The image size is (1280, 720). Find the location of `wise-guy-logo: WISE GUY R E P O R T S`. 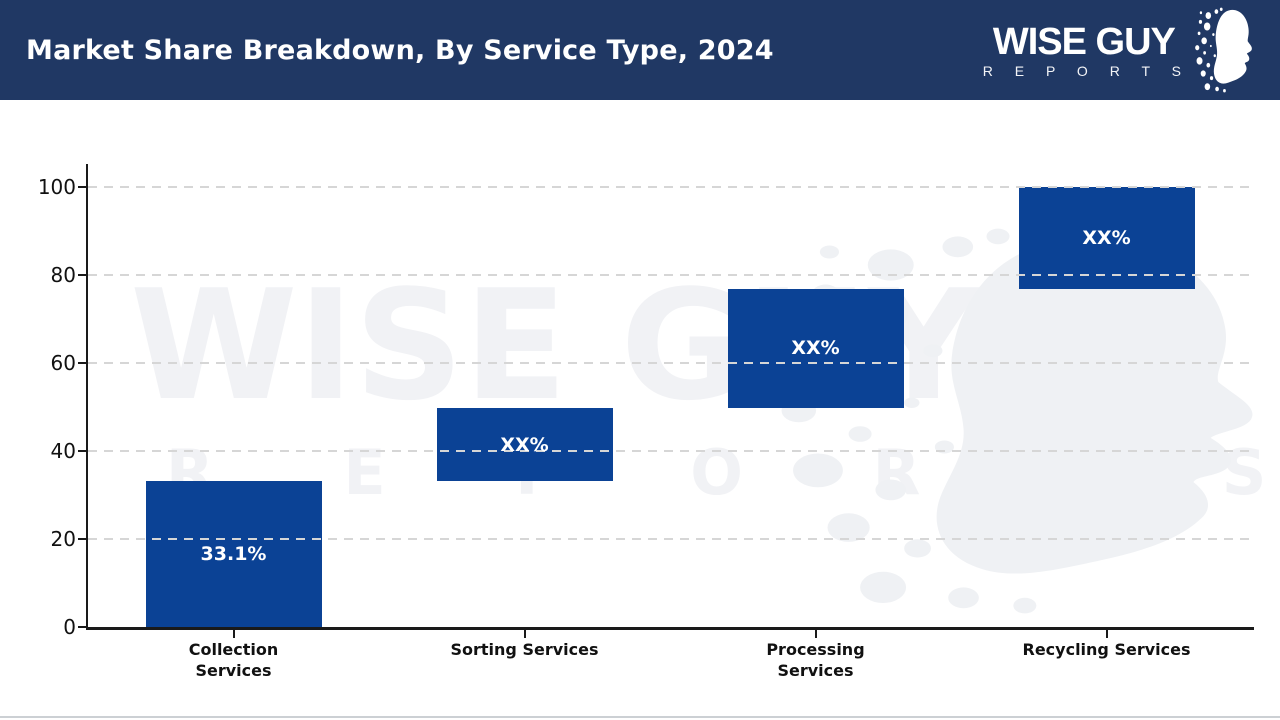

wise-guy-logo: WISE GUY R E P O R T S is located at coordinates (1116, 50).